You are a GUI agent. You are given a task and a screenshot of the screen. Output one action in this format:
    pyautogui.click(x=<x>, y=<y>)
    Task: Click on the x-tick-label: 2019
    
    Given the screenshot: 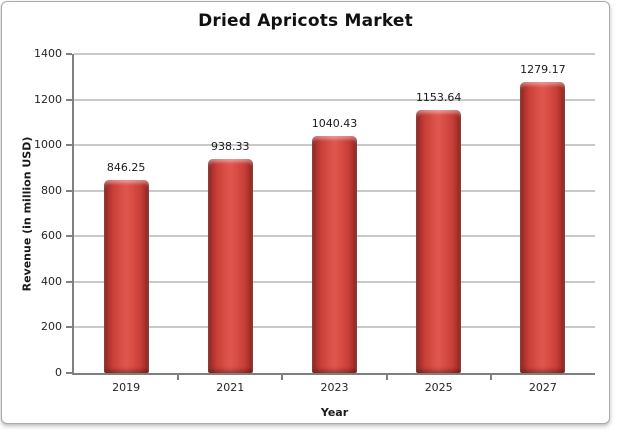 What is the action you would take?
    pyautogui.click(x=126, y=387)
    